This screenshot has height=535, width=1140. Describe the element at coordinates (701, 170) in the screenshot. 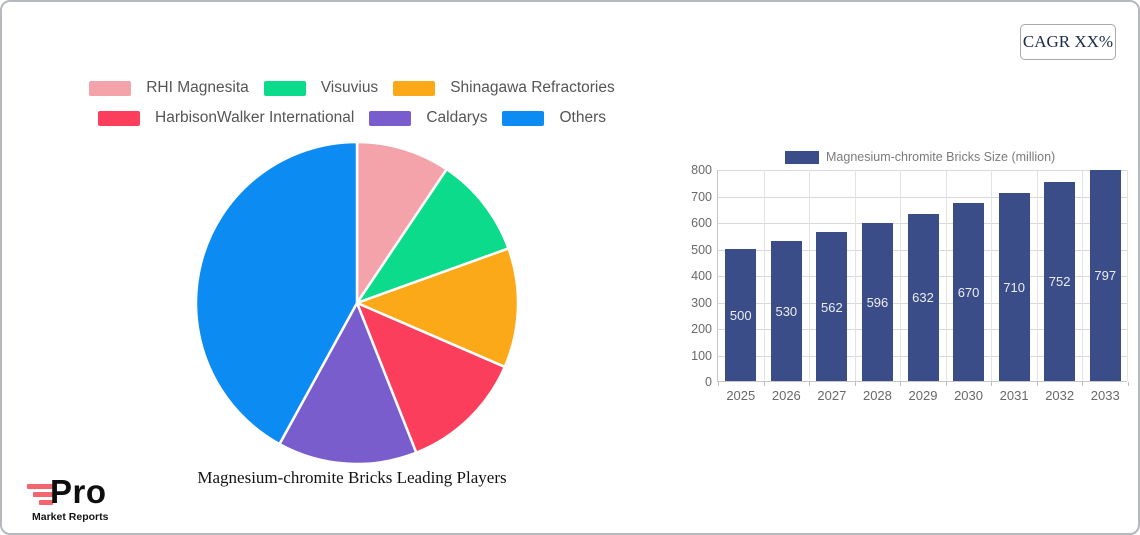

I see `y-tick-label: 800` at that location.